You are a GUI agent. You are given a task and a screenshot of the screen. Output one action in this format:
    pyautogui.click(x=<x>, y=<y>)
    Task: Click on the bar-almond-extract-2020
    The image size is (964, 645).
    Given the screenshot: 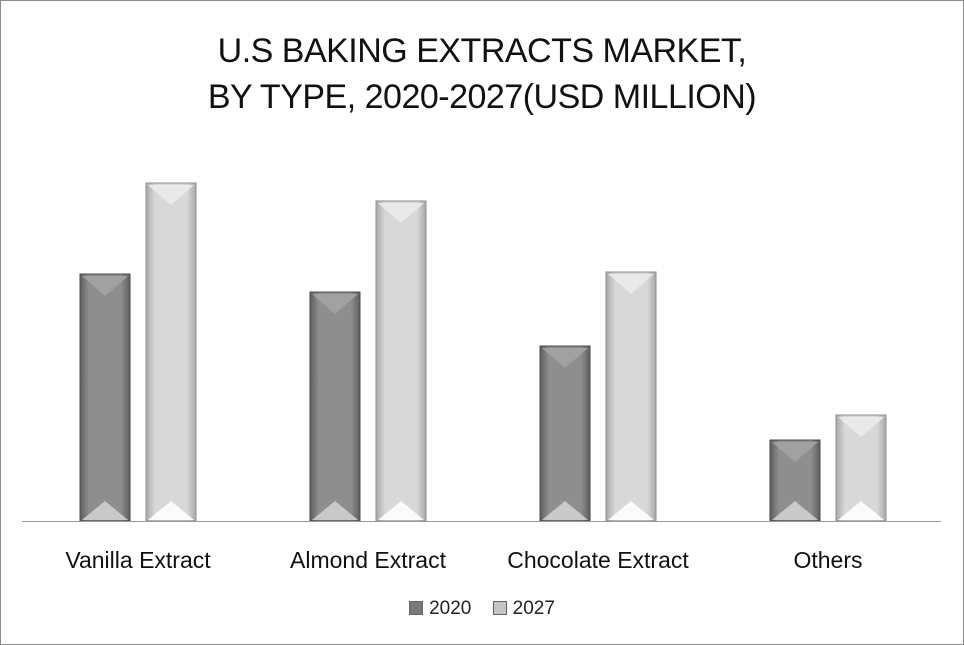 What is the action you would take?
    pyautogui.click(x=335, y=406)
    